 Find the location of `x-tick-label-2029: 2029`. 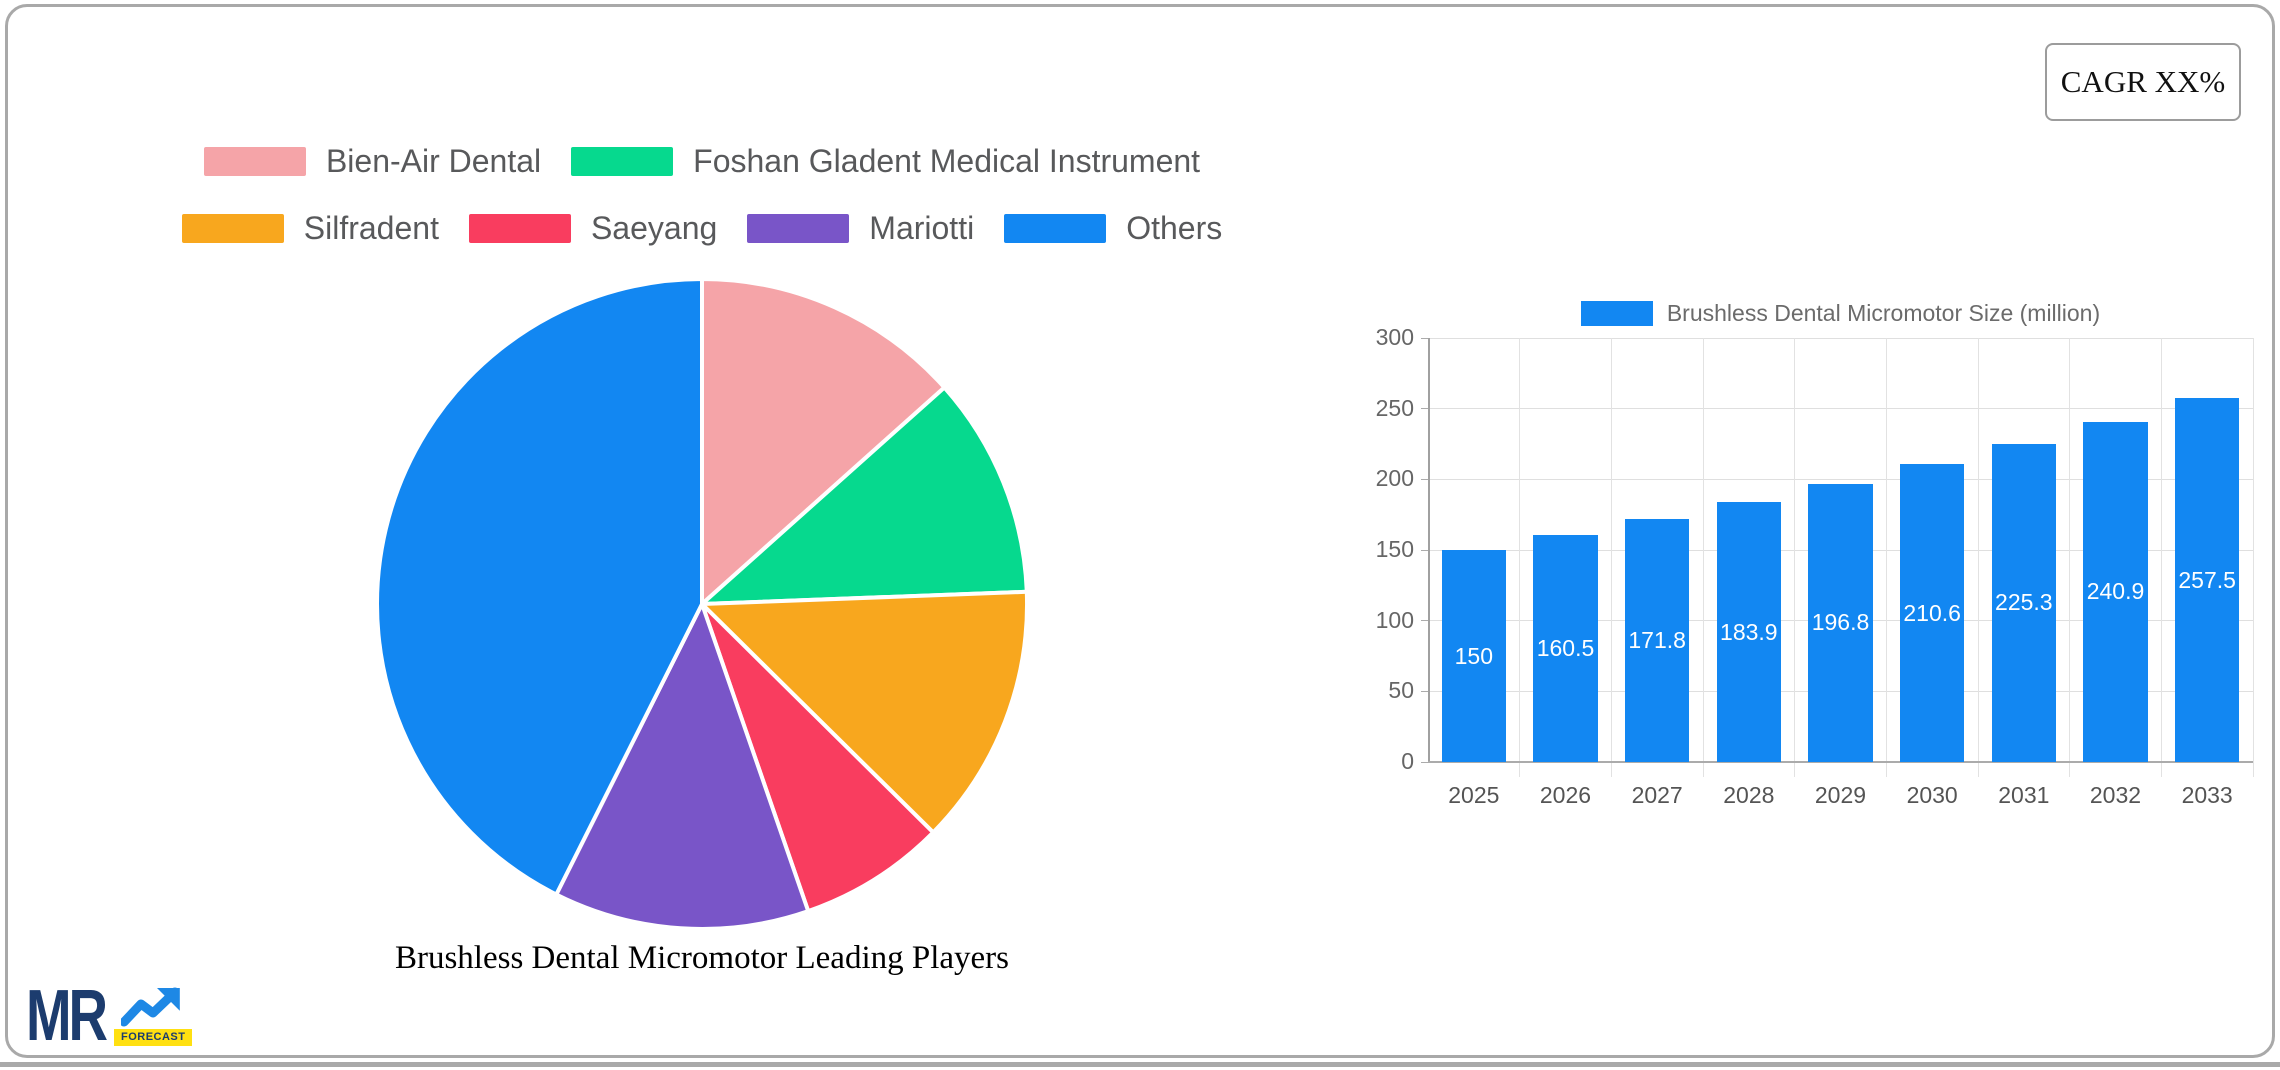

x-tick-label-2029: 2029 is located at coordinates (1840, 794).